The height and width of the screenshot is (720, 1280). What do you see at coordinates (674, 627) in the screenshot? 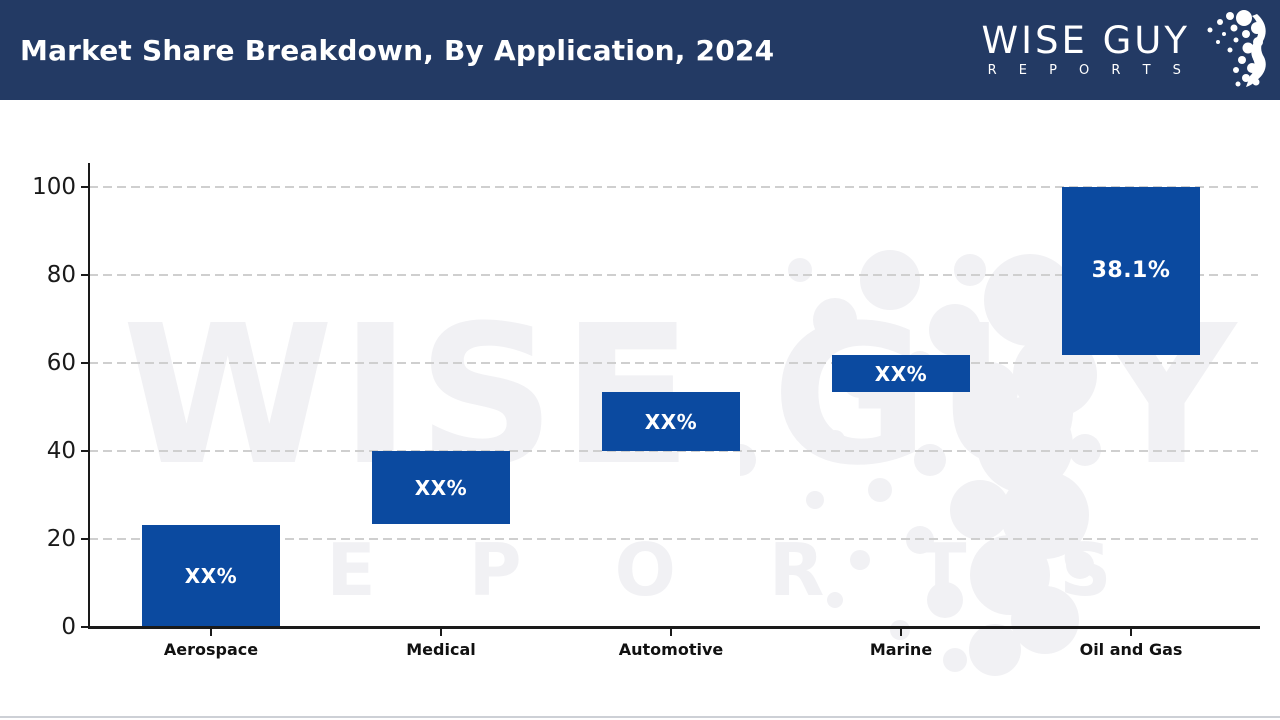
I see `x-axis-line` at bounding box center [674, 627].